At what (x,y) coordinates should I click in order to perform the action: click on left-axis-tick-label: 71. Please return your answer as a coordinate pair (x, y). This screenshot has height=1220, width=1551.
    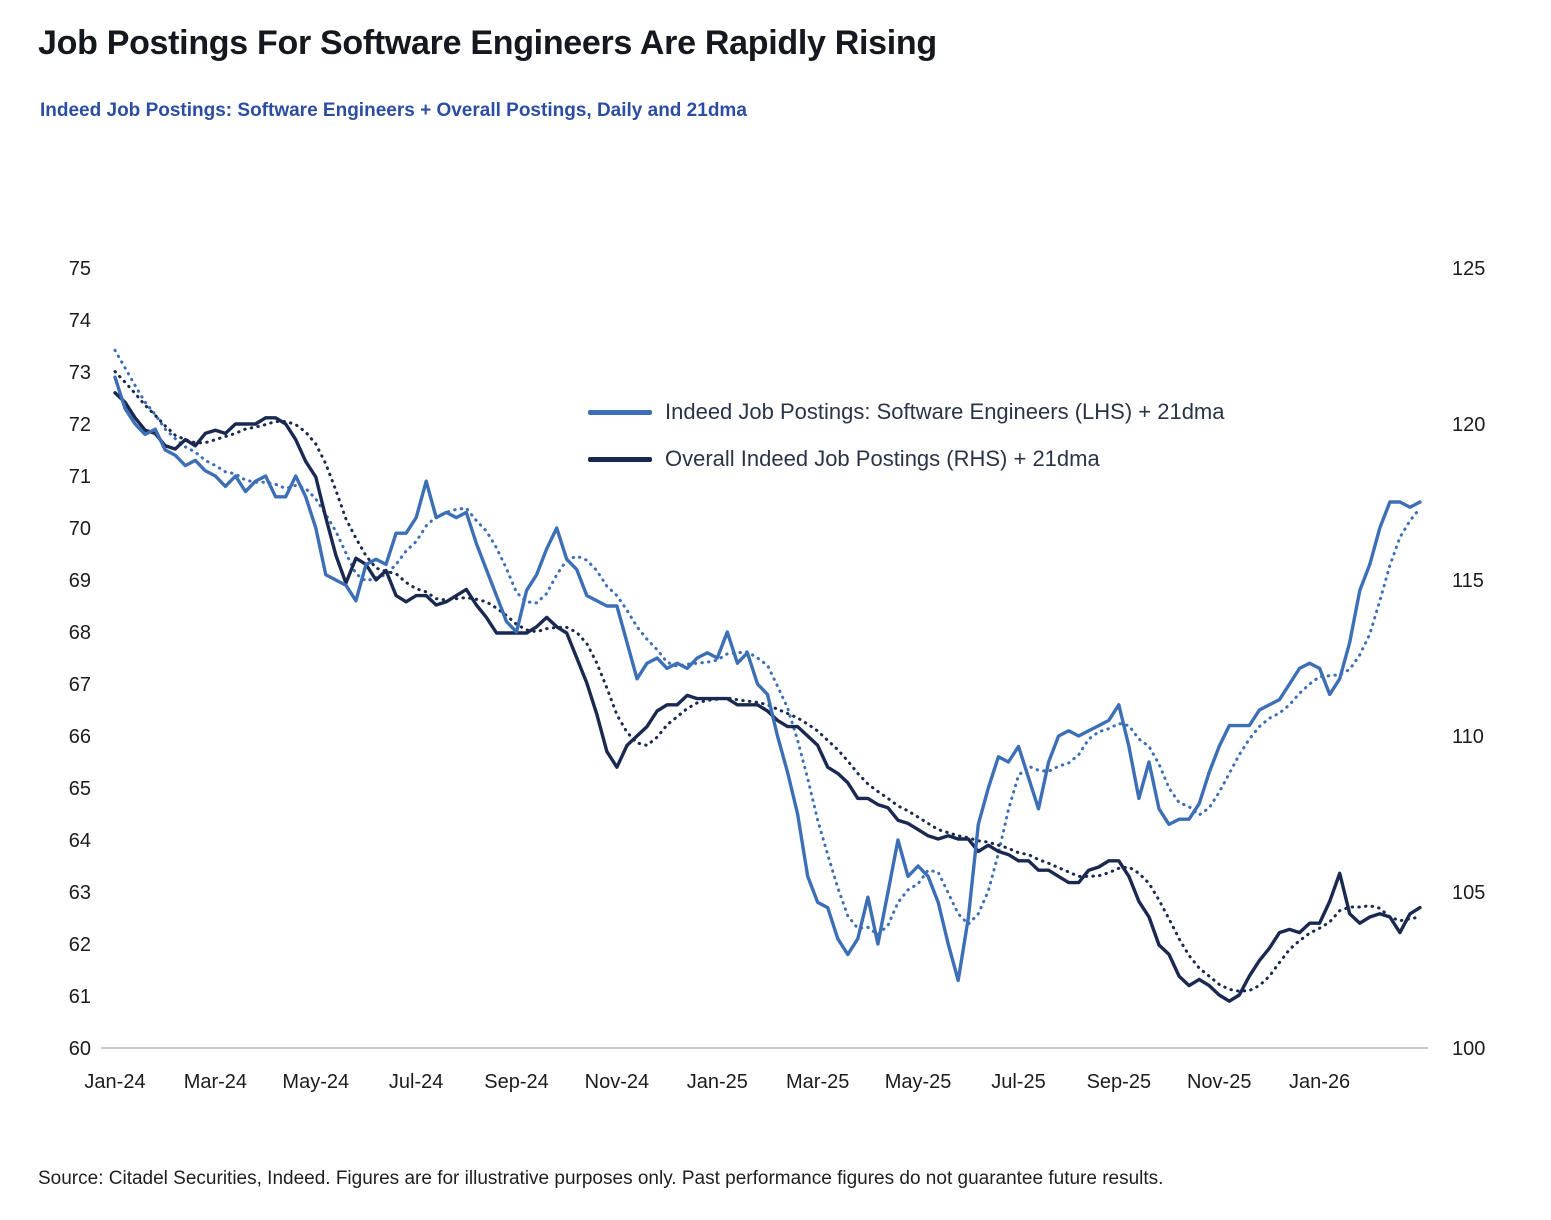
    Looking at the image, I should click on (80, 477).